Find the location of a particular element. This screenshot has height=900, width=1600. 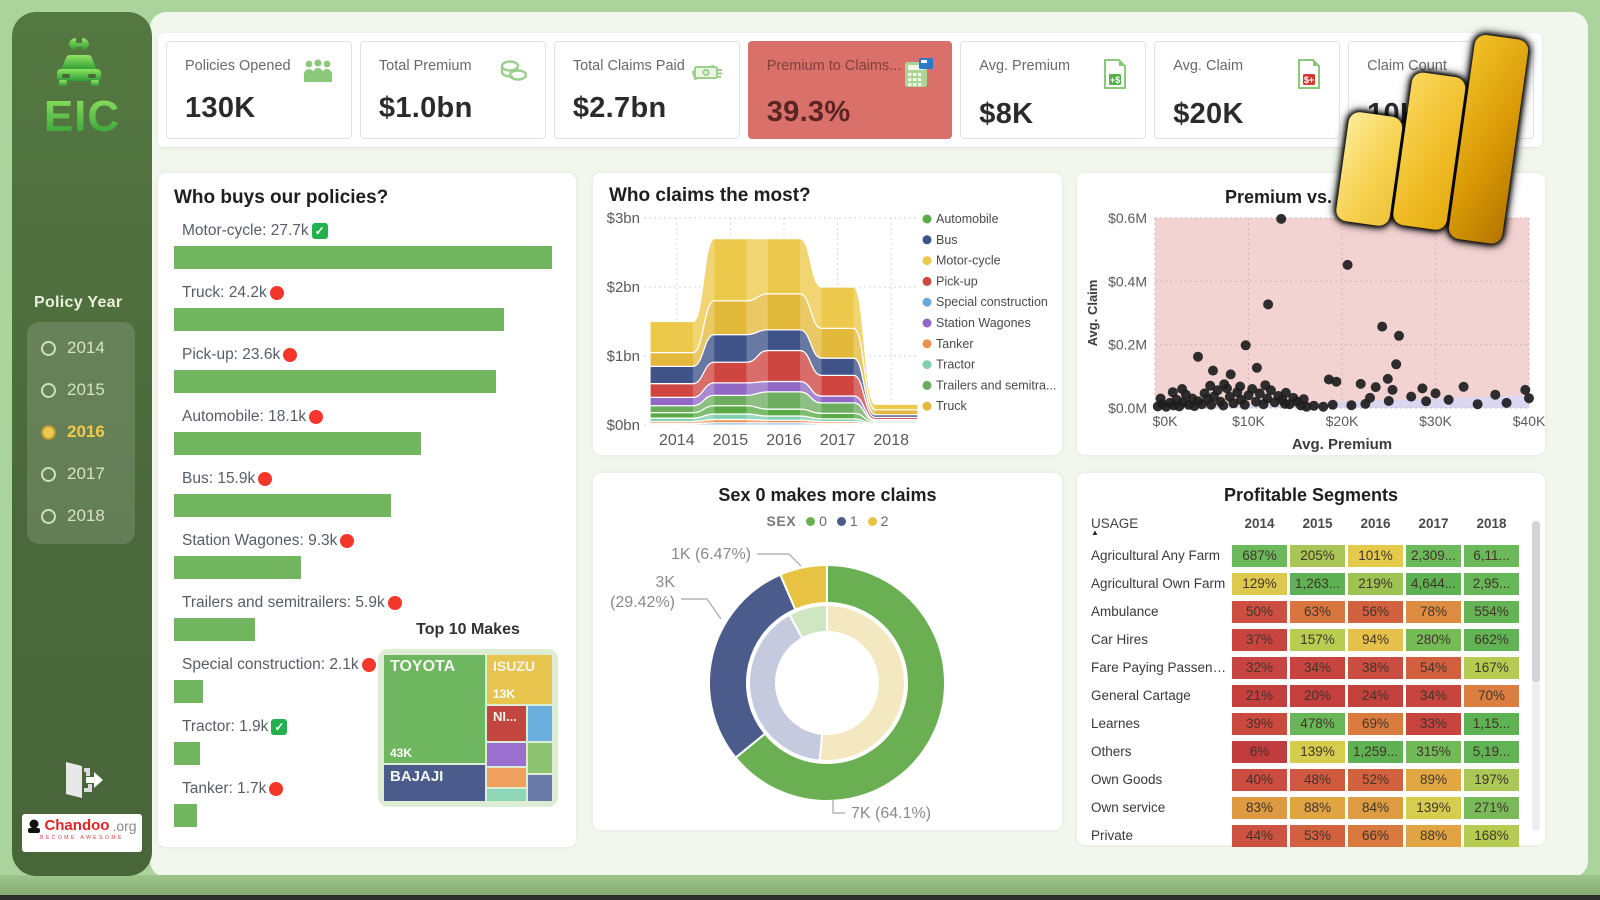

segments-cell: 554% is located at coordinates (1491, 612).